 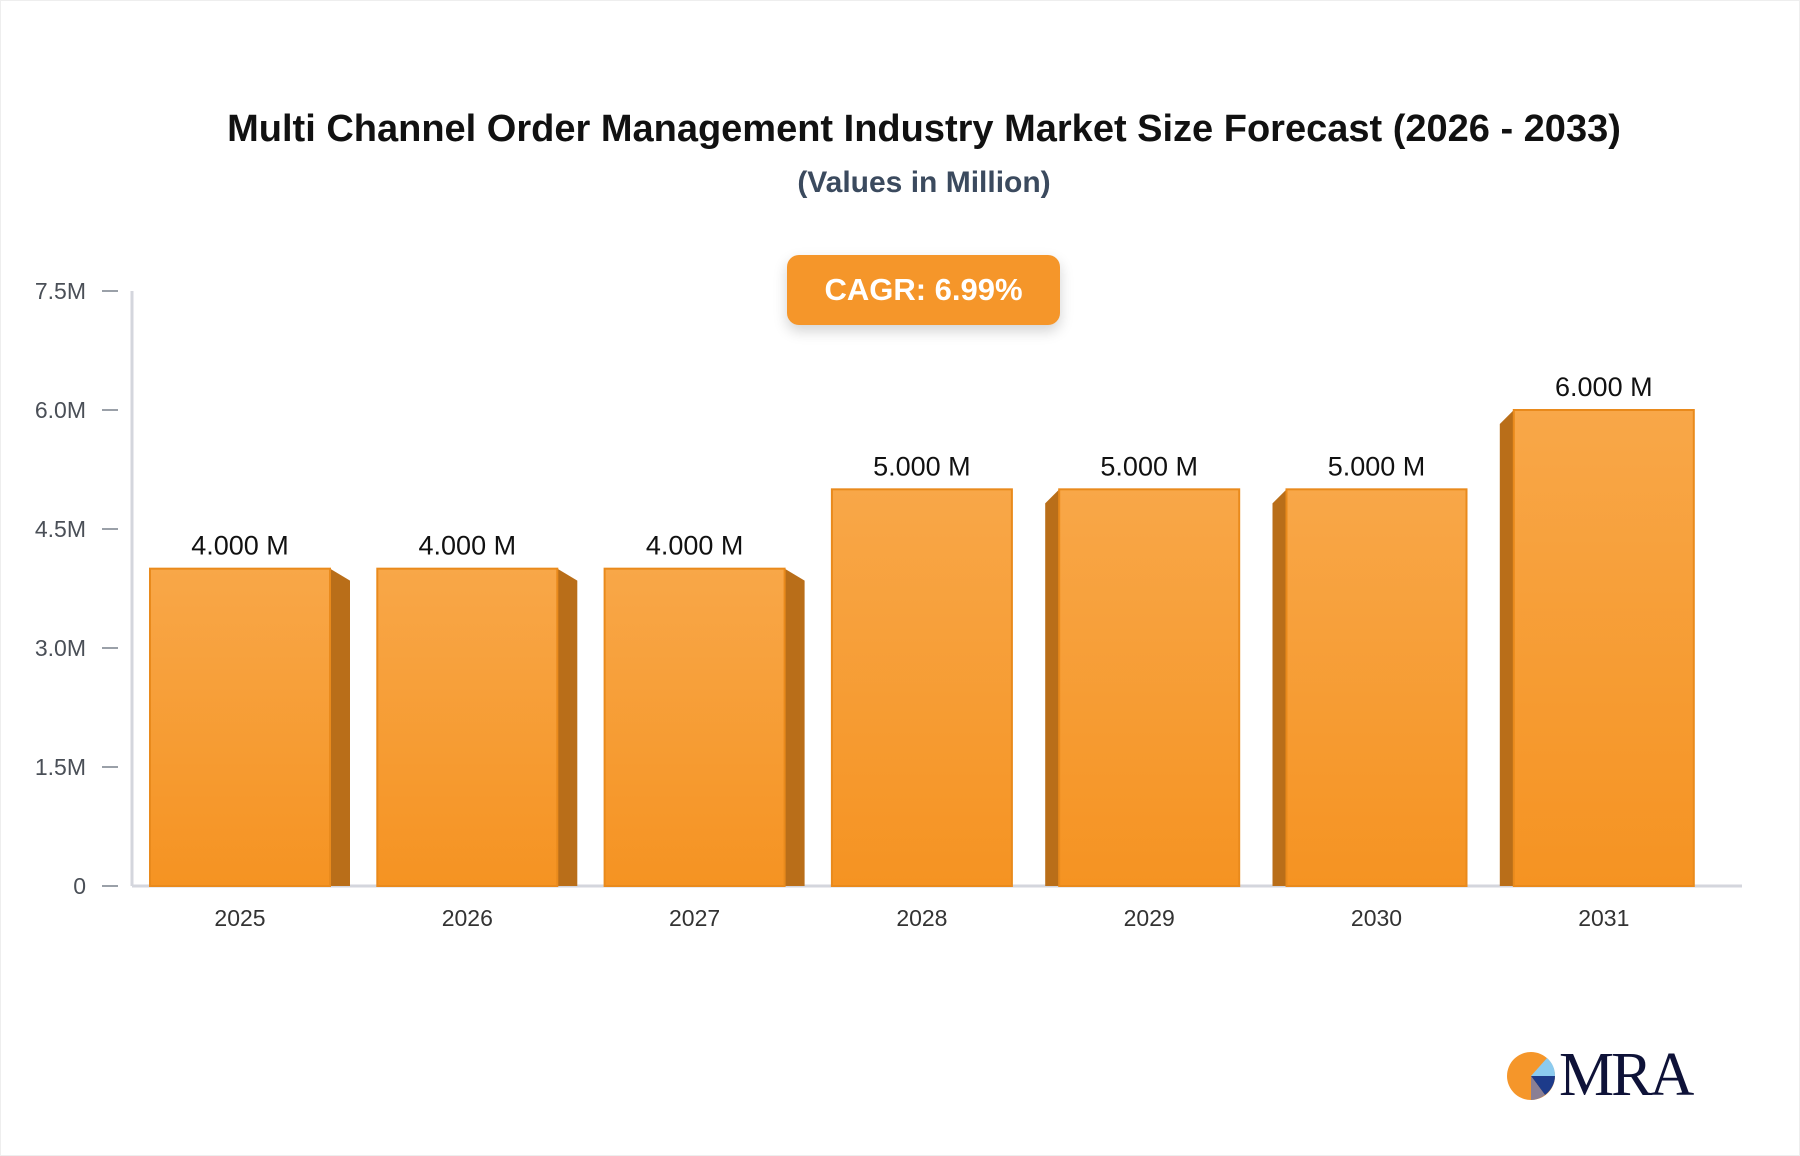 I want to click on logo-text: MRA, so click(x=1626, y=1075).